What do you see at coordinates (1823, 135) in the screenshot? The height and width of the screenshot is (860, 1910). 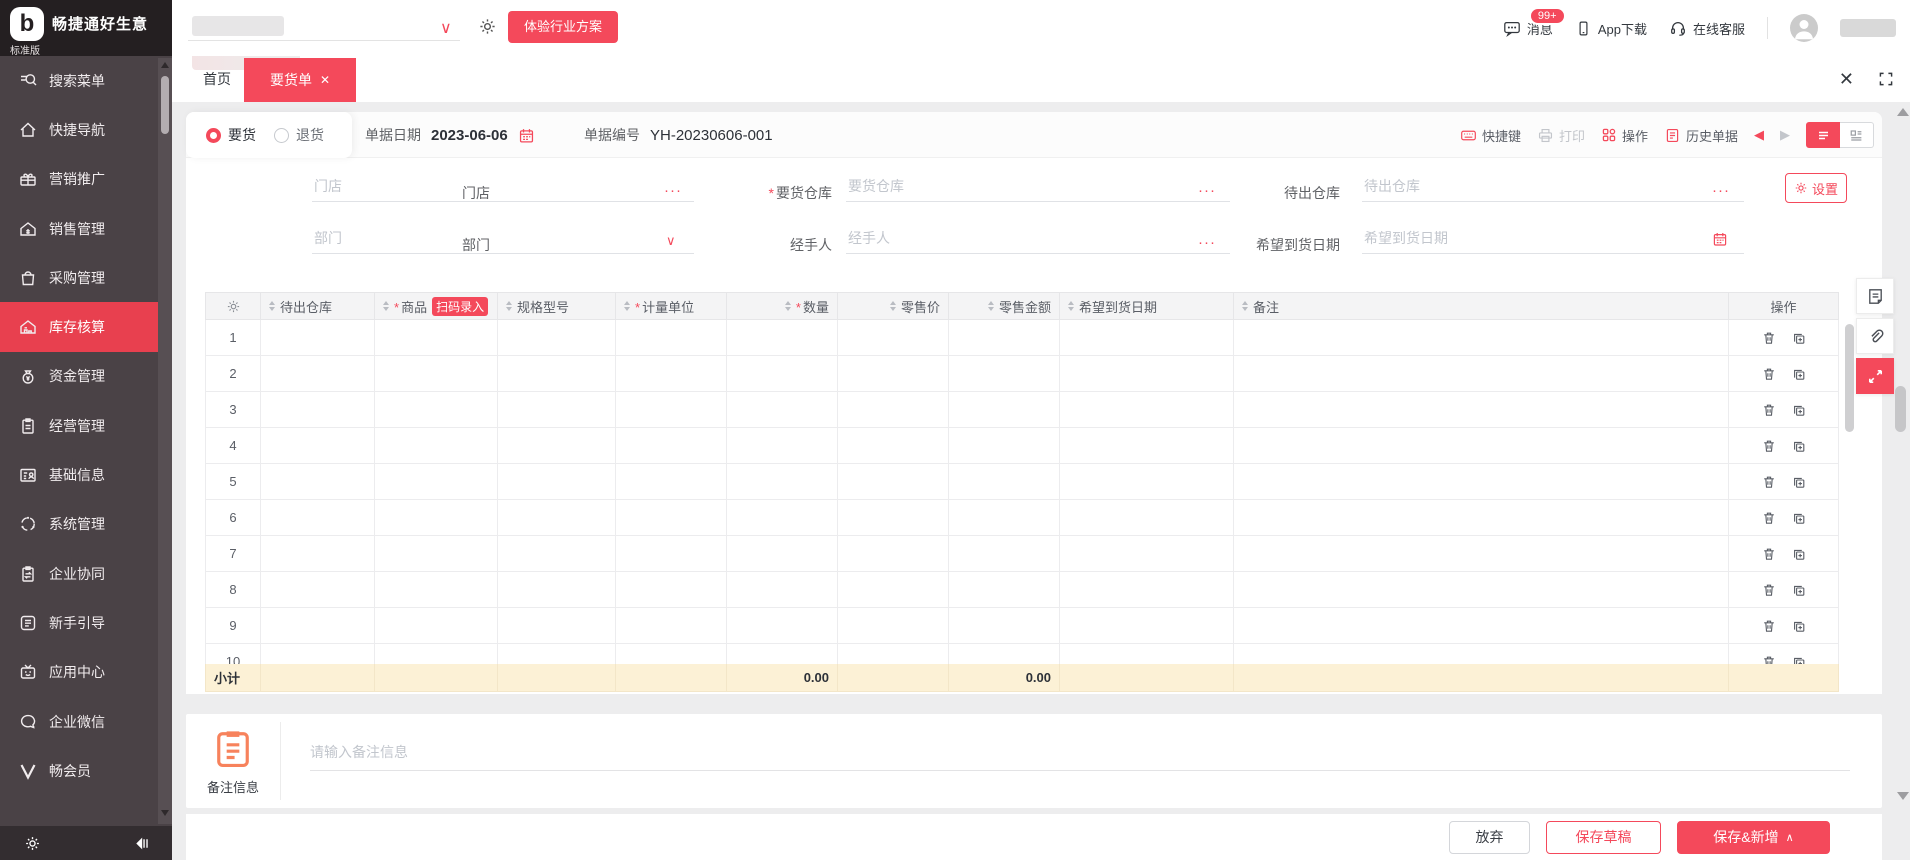 I see `list-view-button` at bounding box center [1823, 135].